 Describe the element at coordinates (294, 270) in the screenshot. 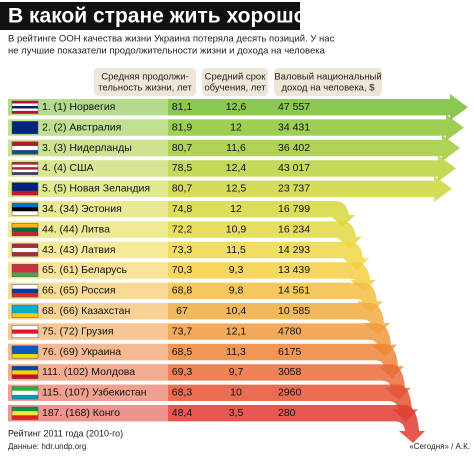

I see `gni: 13 439` at that location.